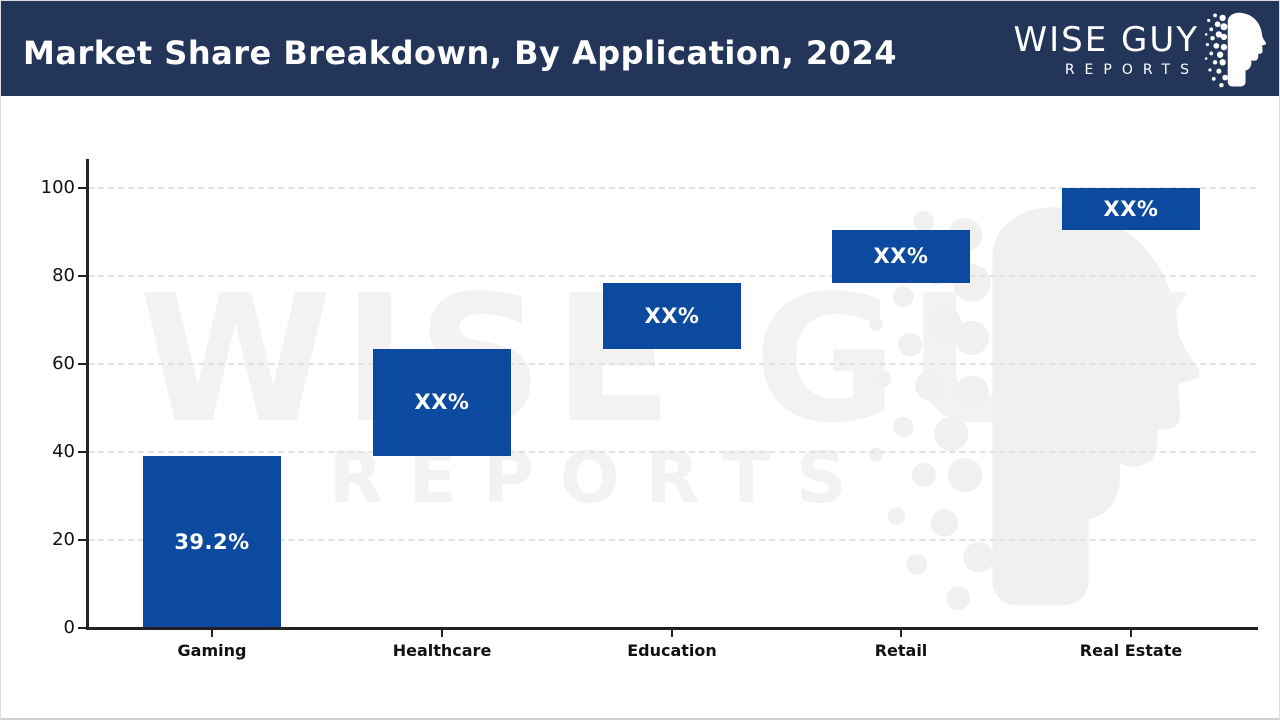 The height and width of the screenshot is (720, 1280). What do you see at coordinates (1131, 650) in the screenshot?
I see `x-category-label-real-estate: Real Estate` at bounding box center [1131, 650].